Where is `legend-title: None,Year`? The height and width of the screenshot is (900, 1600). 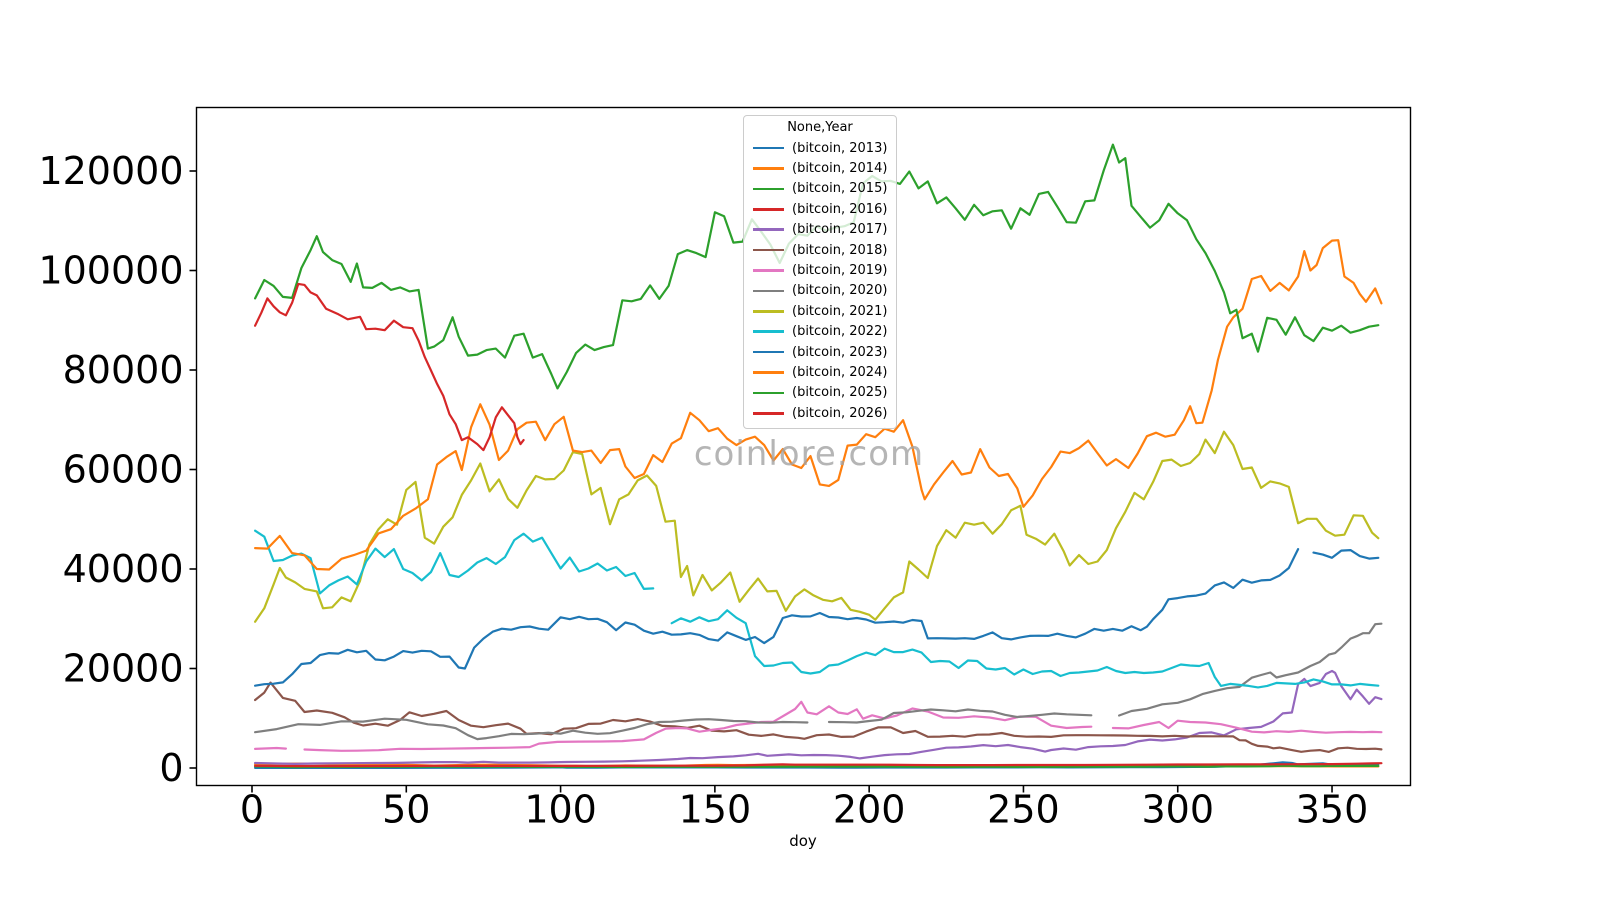
legend-title: None,Year is located at coordinates (820, 127).